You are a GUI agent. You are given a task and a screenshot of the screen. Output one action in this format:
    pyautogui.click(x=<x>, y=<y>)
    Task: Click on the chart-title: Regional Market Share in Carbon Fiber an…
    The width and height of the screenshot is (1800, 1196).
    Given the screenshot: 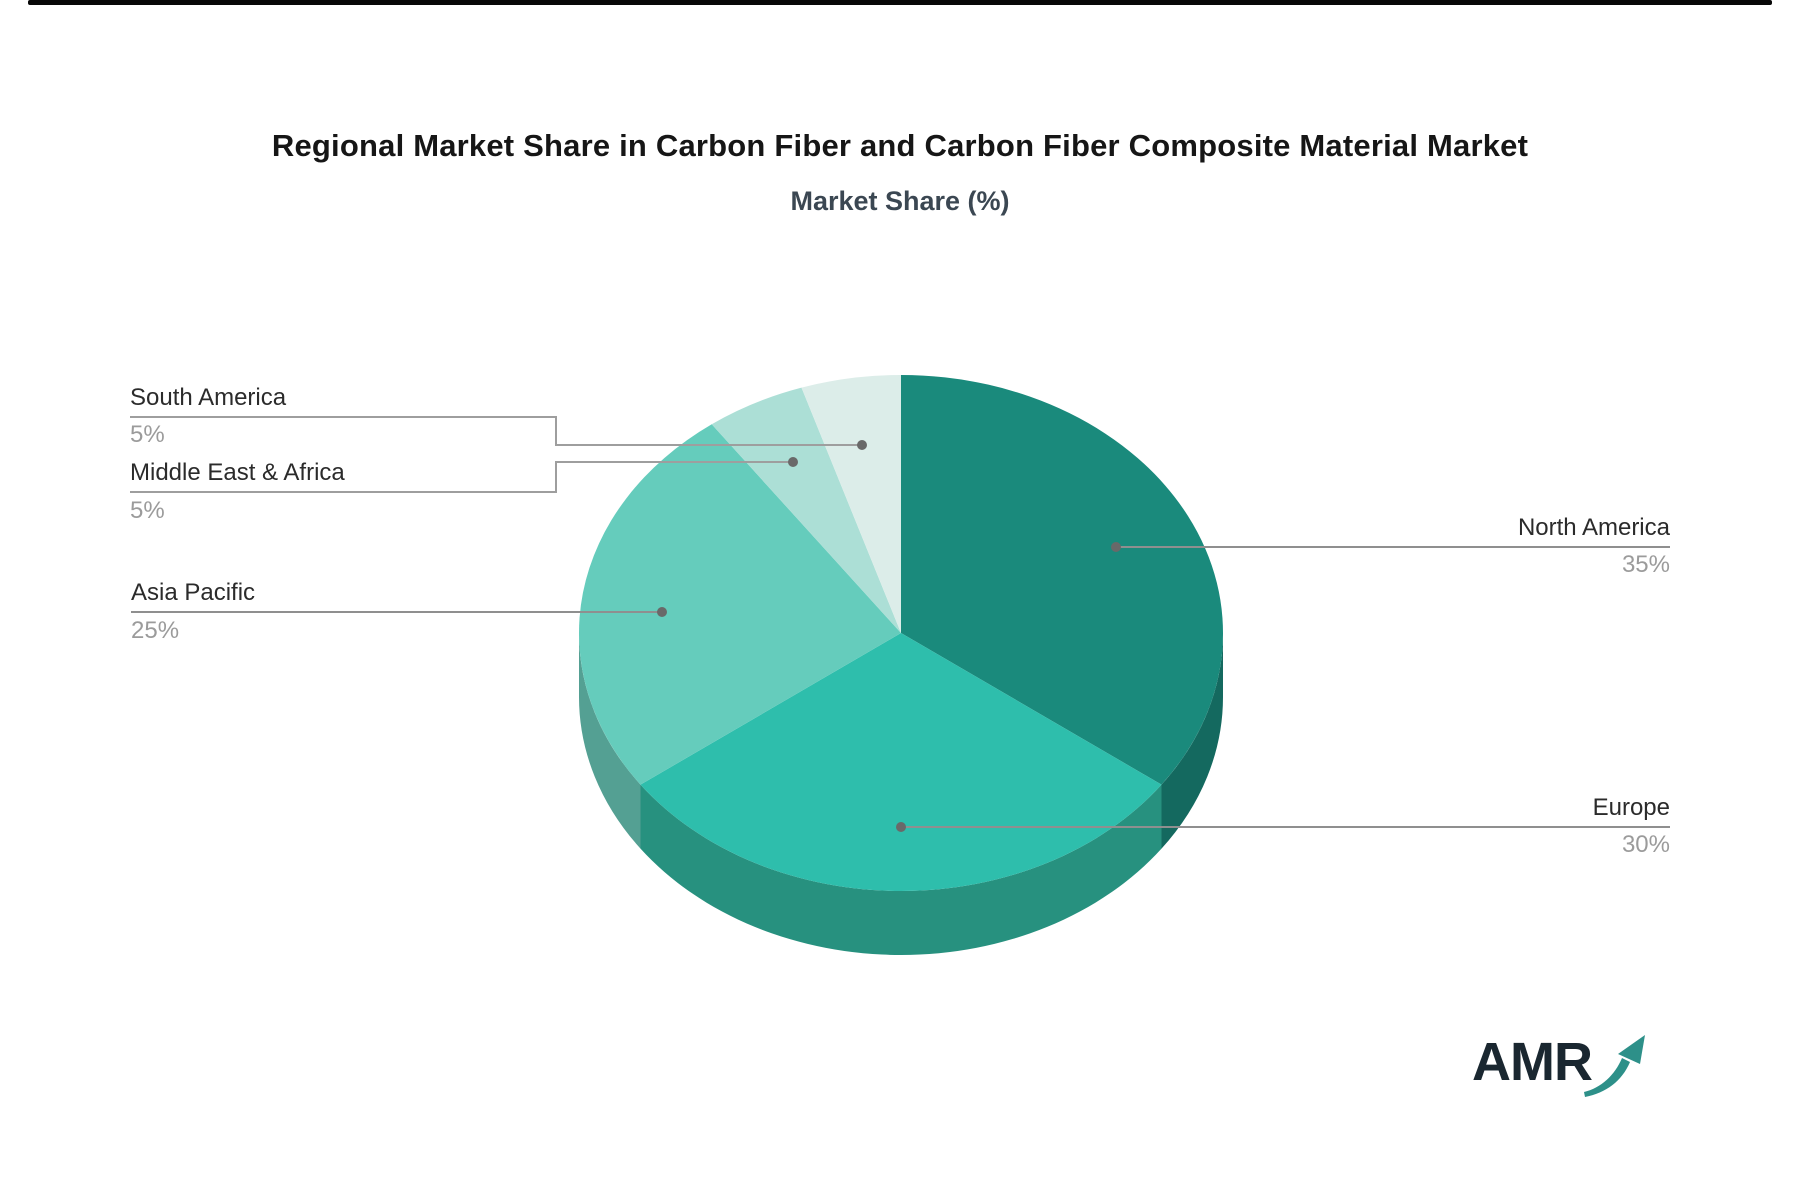 What is the action you would take?
    pyautogui.click(x=900, y=145)
    